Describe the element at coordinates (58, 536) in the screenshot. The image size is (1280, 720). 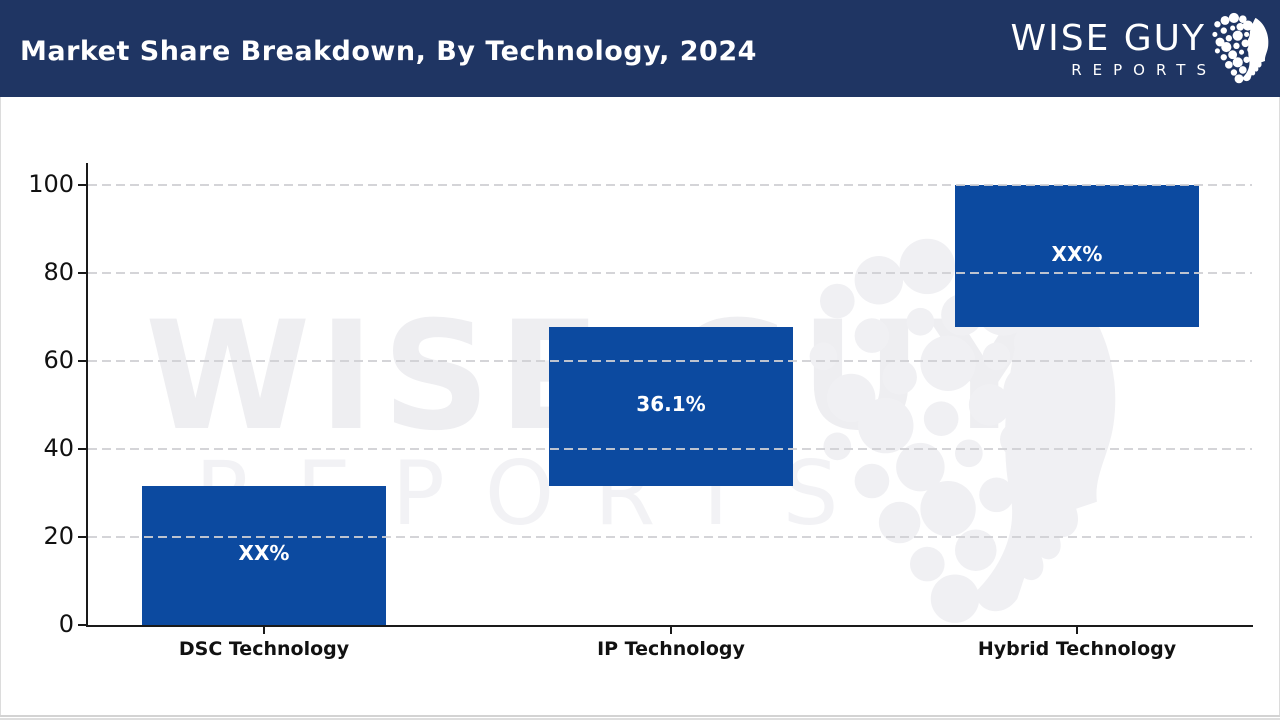
I see `y-tick-label-20: 20` at that location.